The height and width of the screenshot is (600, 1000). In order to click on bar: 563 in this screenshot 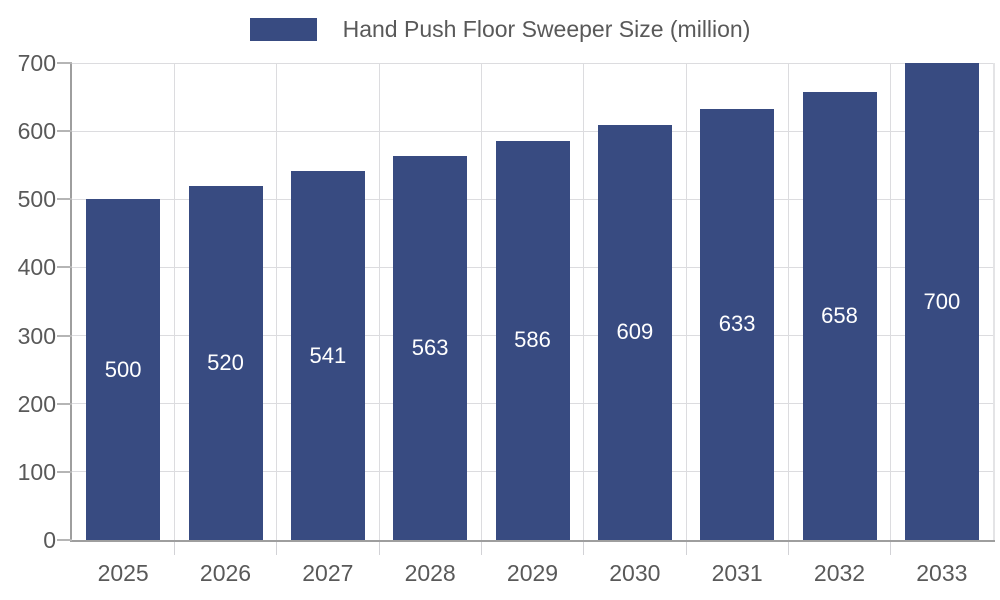, I will do `click(430, 348)`.